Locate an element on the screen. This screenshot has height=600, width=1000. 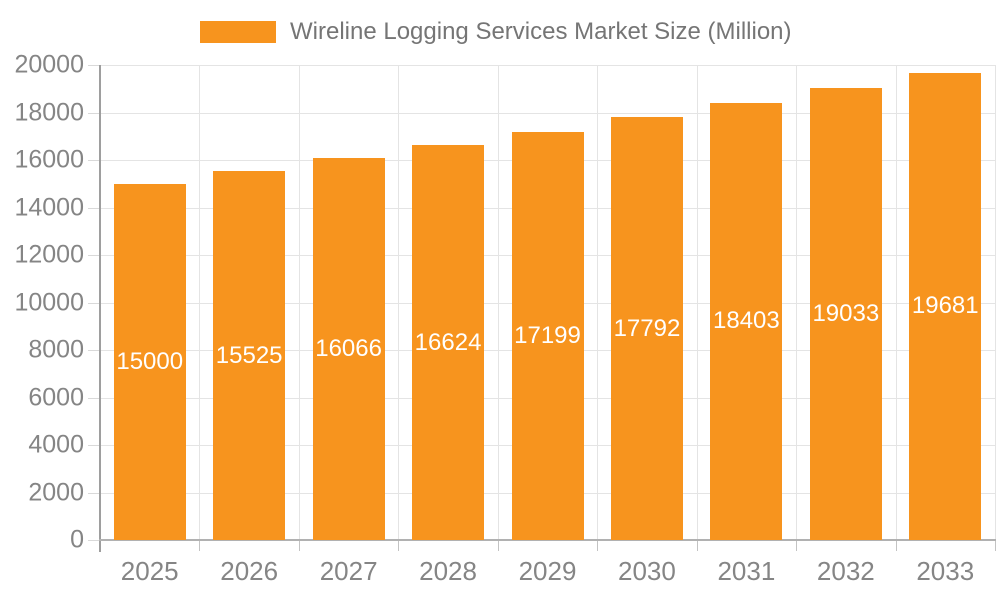
bar-2025 is located at coordinates (149, 361).